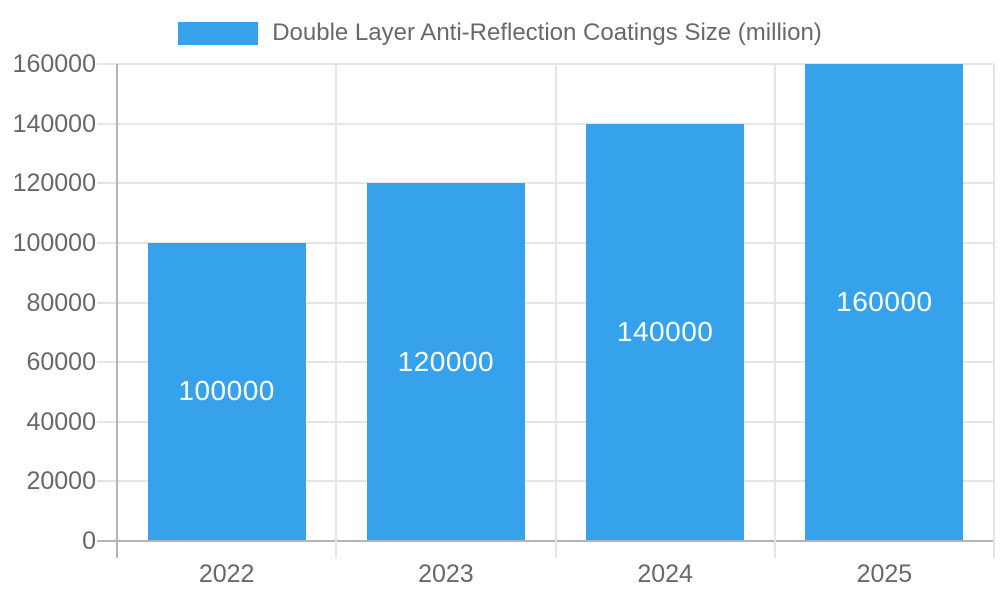 The height and width of the screenshot is (600, 1000). What do you see at coordinates (54, 123) in the screenshot?
I see `y-tick-label: 140000` at bounding box center [54, 123].